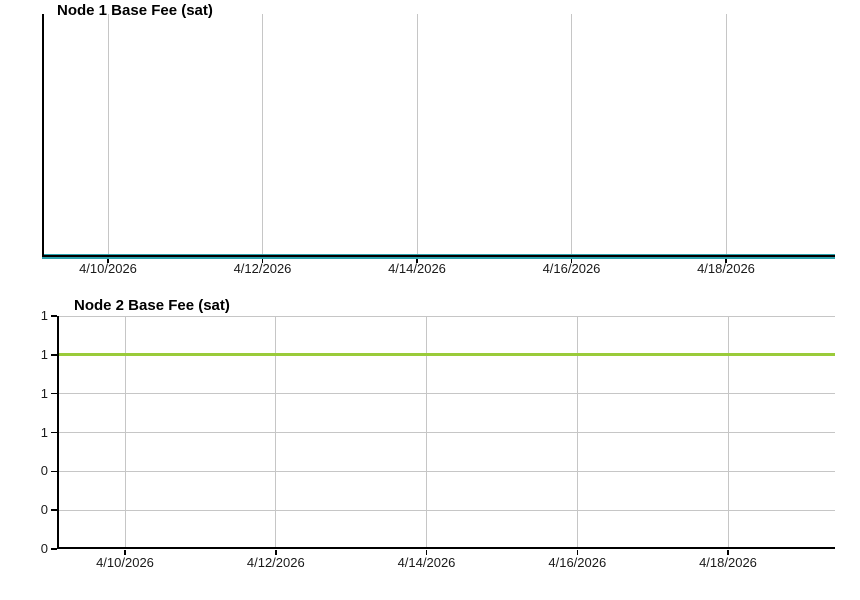  Describe the element at coordinates (446, 355) in the screenshot. I see `series-line` at that location.